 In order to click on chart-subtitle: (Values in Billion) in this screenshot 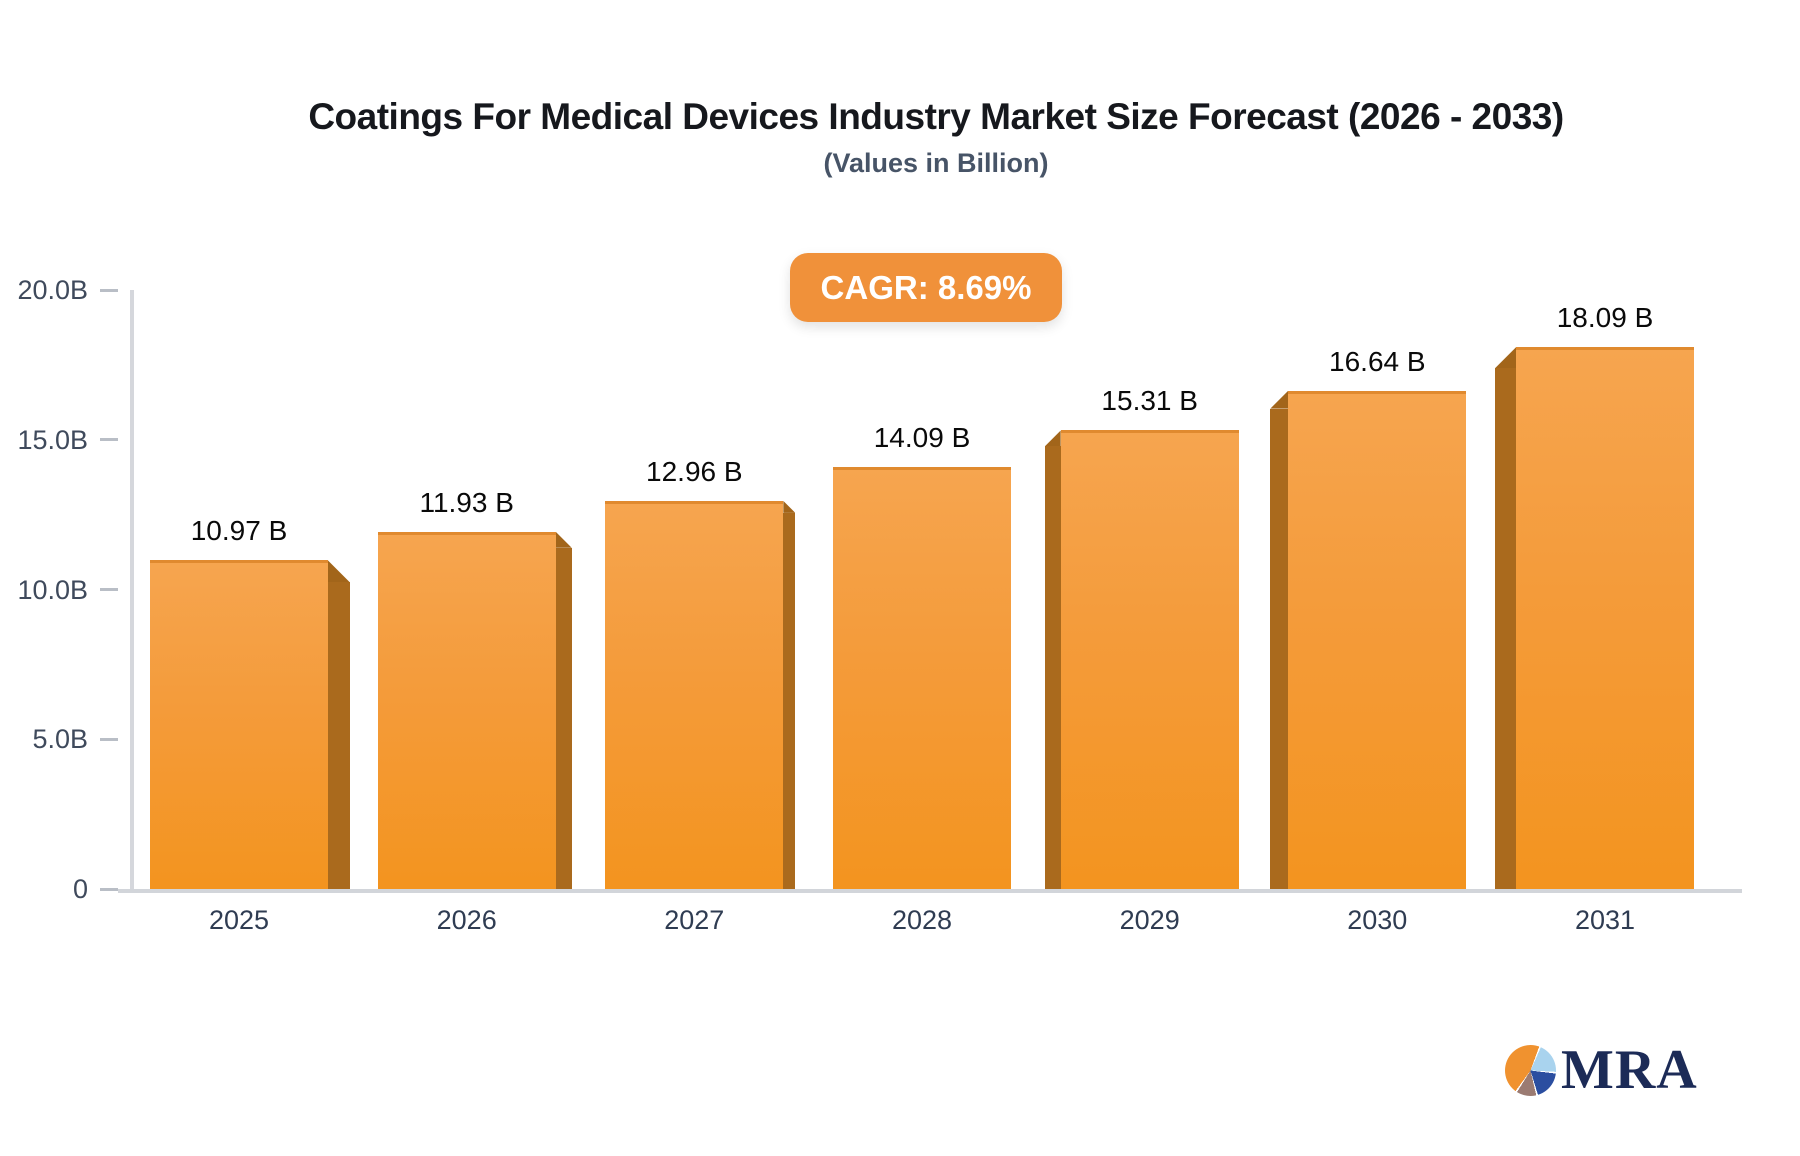, I will do `click(936, 163)`.